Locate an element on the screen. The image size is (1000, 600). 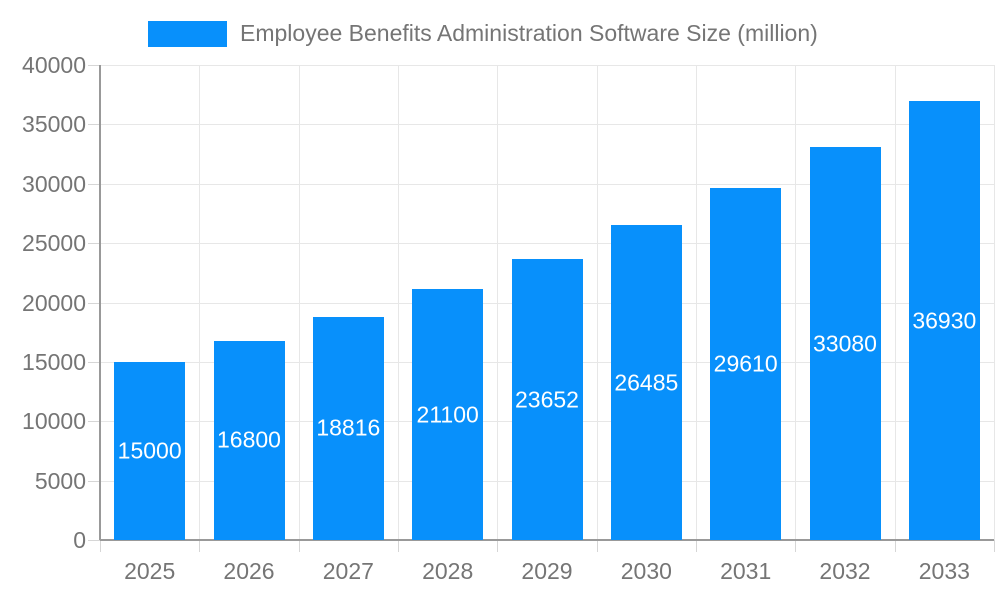
x-axis-label: 2032 is located at coordinates (845, 571).